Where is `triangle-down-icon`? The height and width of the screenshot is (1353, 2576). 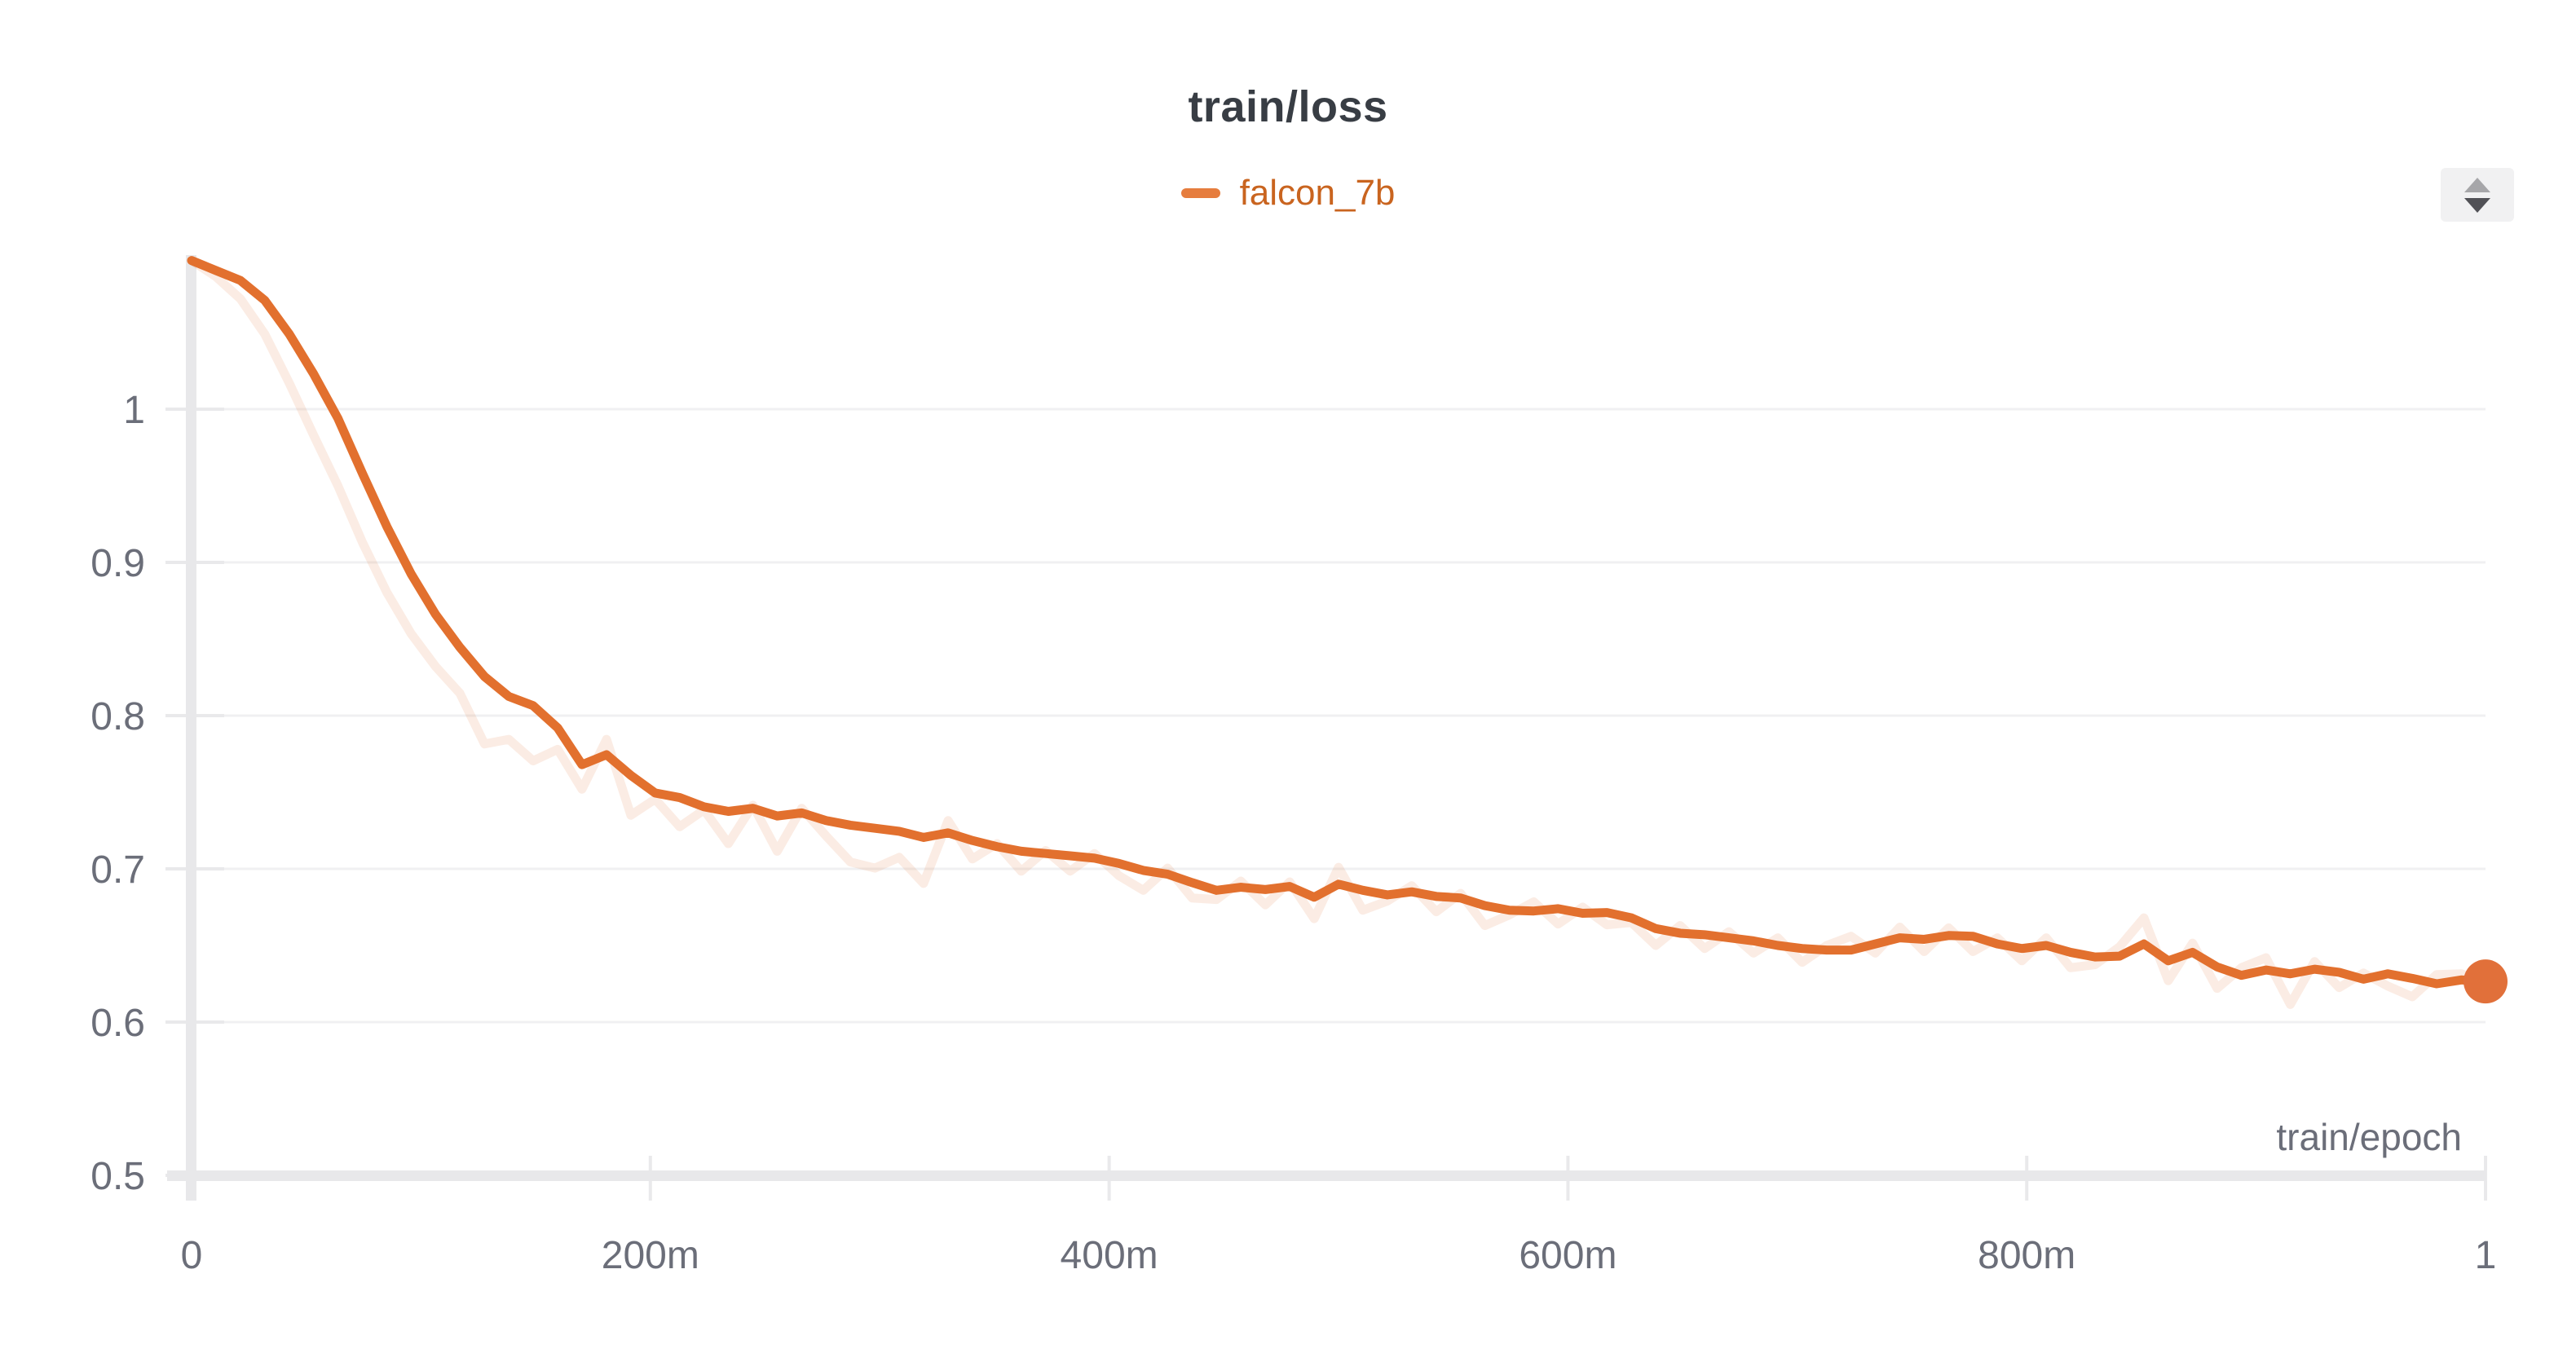 triangle-down-icon is located at coordinates (2477, 205).